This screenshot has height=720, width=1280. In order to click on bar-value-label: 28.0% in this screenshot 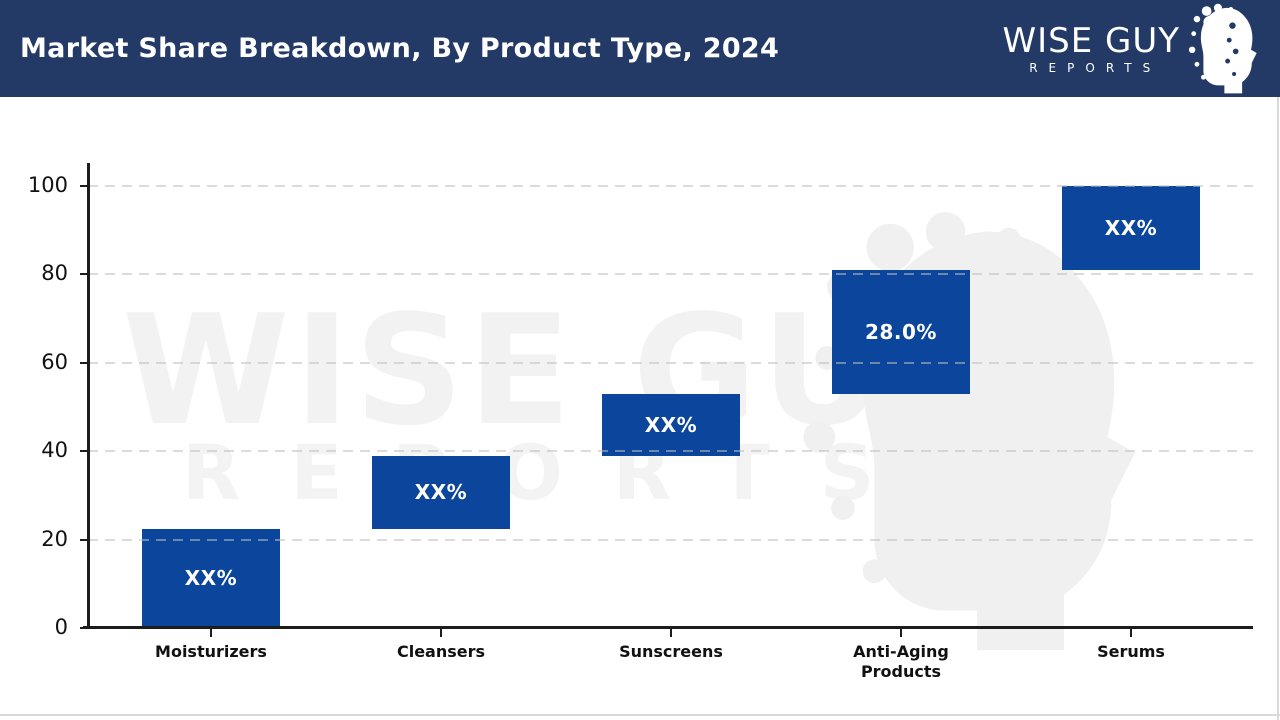, I will do `click(901, 331)`.